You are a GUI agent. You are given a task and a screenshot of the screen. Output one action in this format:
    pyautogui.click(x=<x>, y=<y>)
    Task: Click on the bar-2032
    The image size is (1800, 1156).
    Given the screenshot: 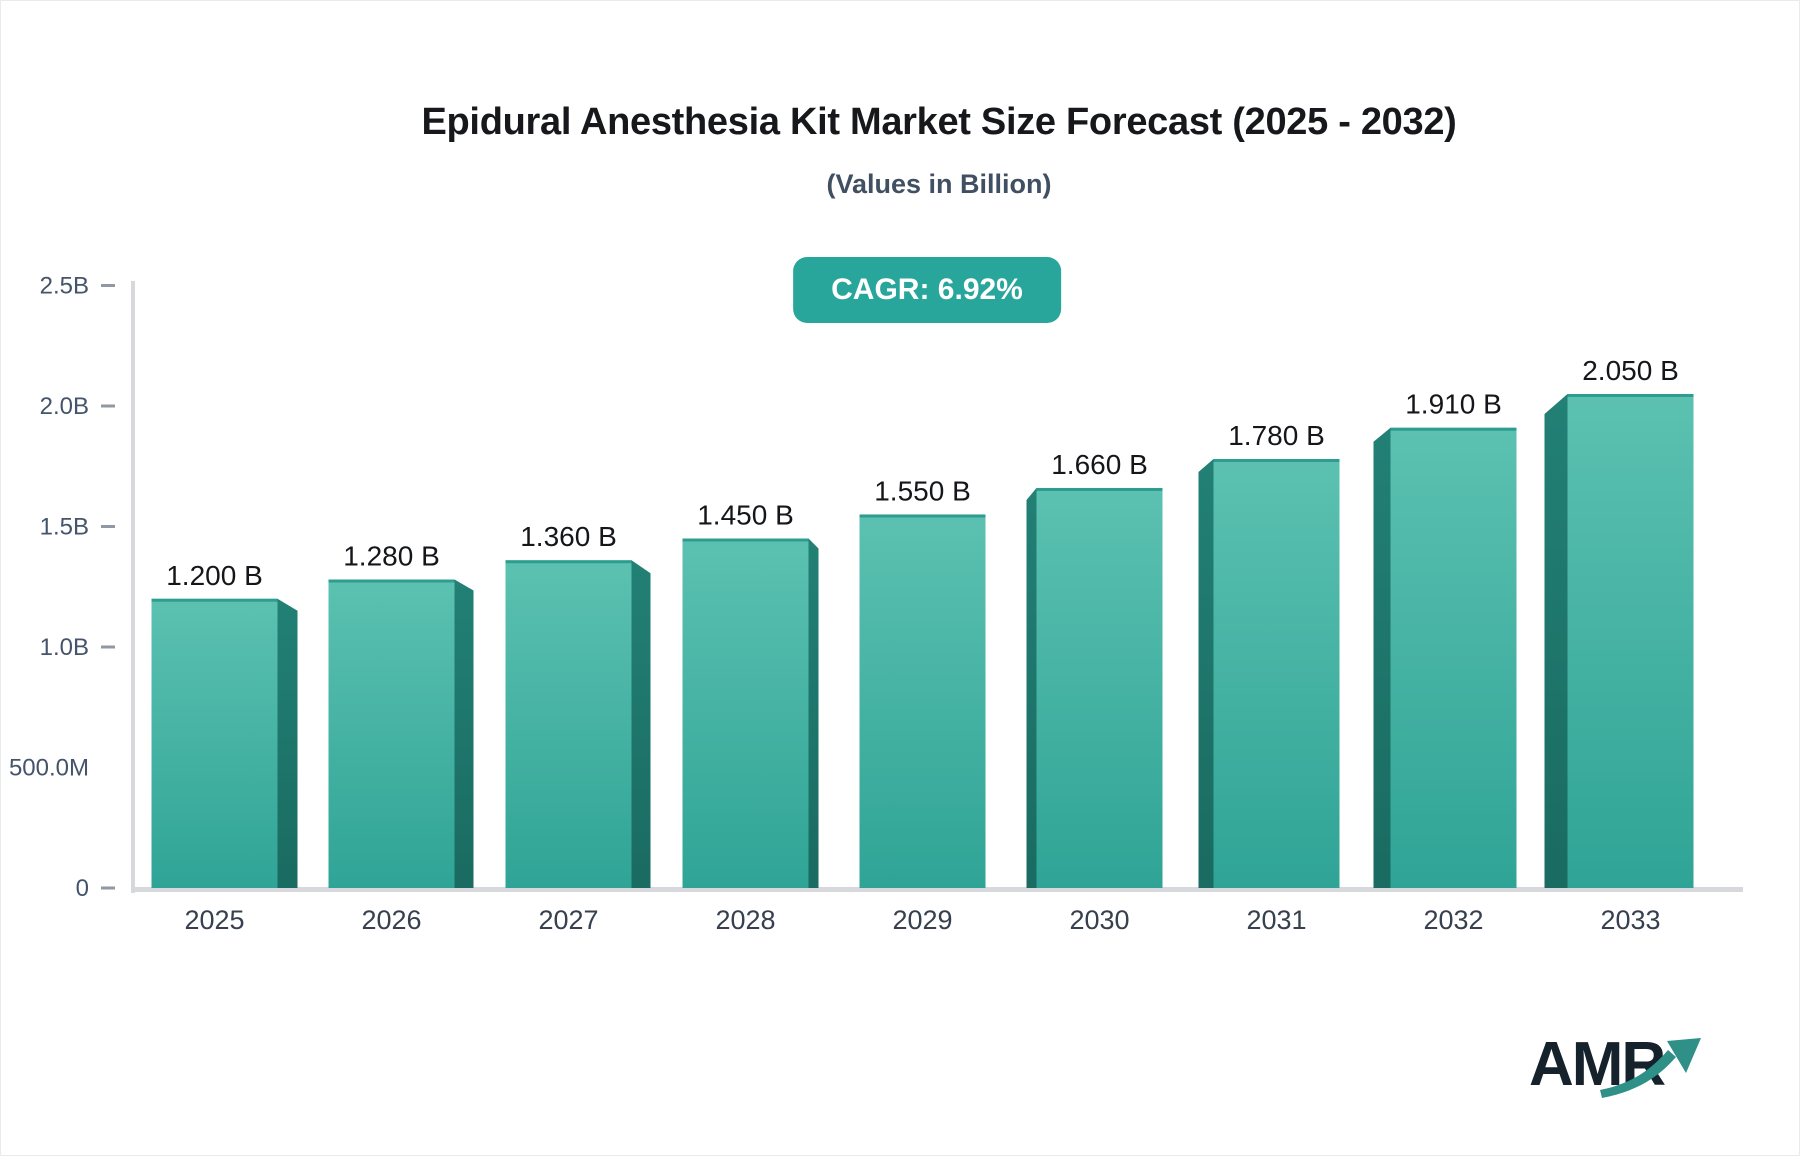 What is the action you would take?
    pyautogui.click(x=1453, y=657)
    